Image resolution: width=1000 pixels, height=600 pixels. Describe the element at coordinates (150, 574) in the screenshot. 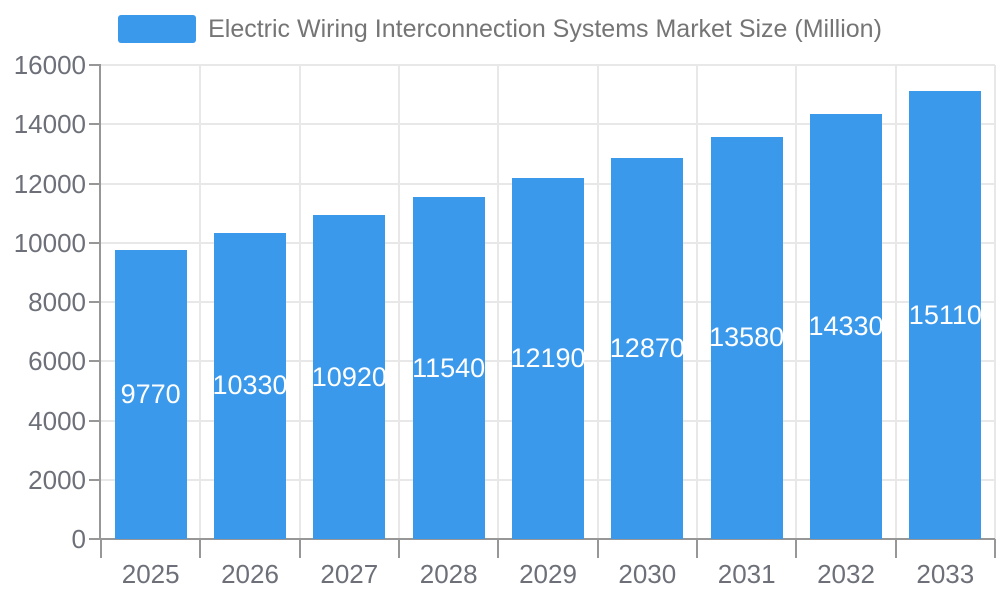

I see `x-tick-label: 2025` at that location.